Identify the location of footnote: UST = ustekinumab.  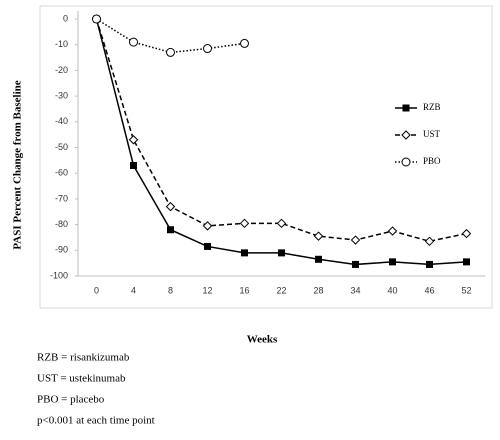
(81, 379).